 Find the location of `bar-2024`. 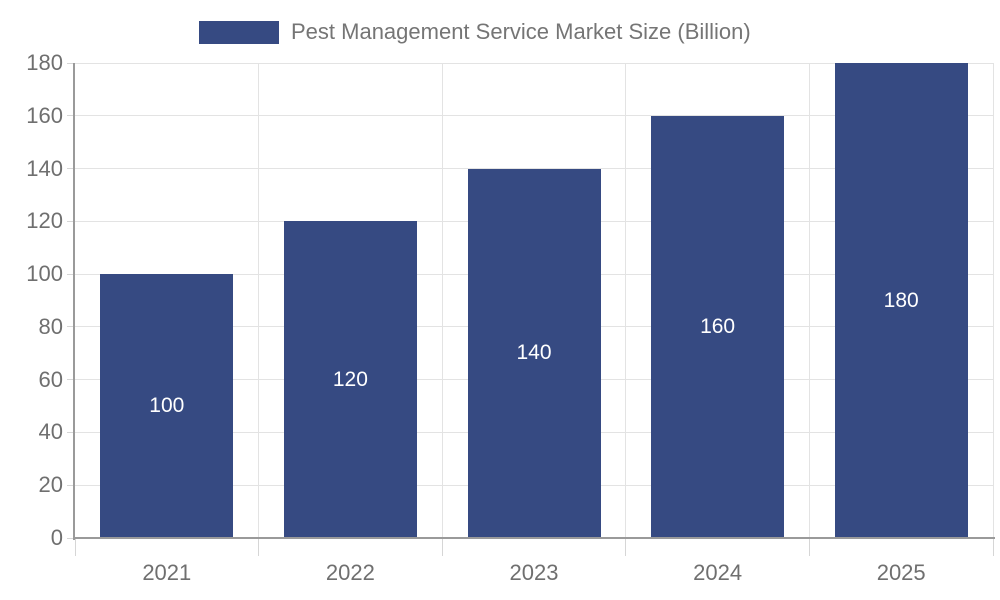

bar-2024 is located at coordinates (718, 326).